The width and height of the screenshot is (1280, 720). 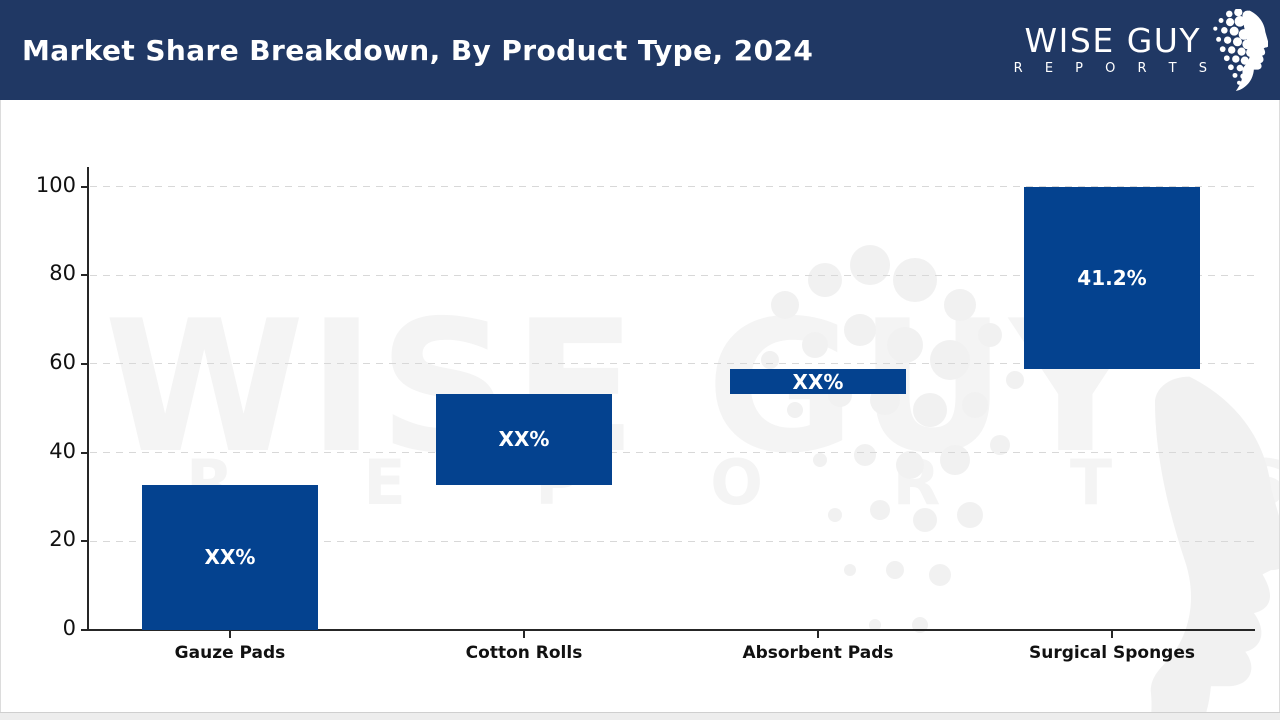 I want to click on bar-gauze-pads: XX%, so click(x=230, y=557).